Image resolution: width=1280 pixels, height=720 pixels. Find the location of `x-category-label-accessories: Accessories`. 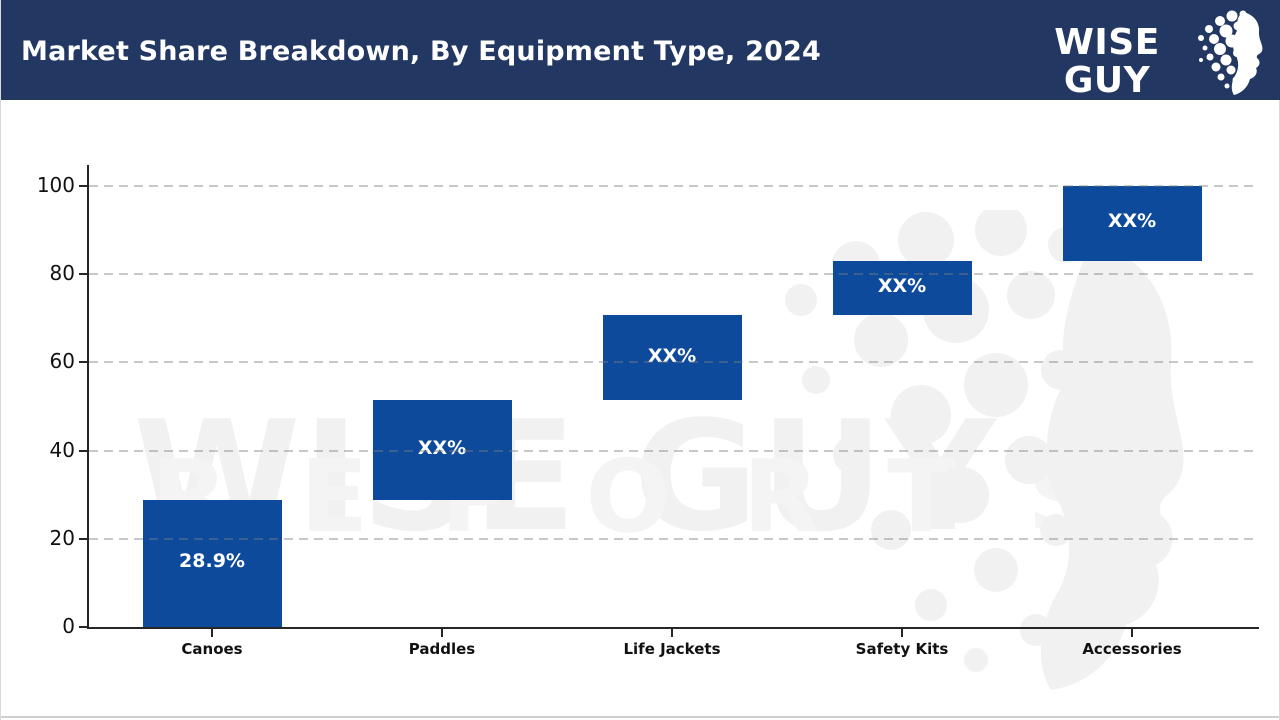

x-category-label-accessories: Accessories is located at coordinates (1132, 649).